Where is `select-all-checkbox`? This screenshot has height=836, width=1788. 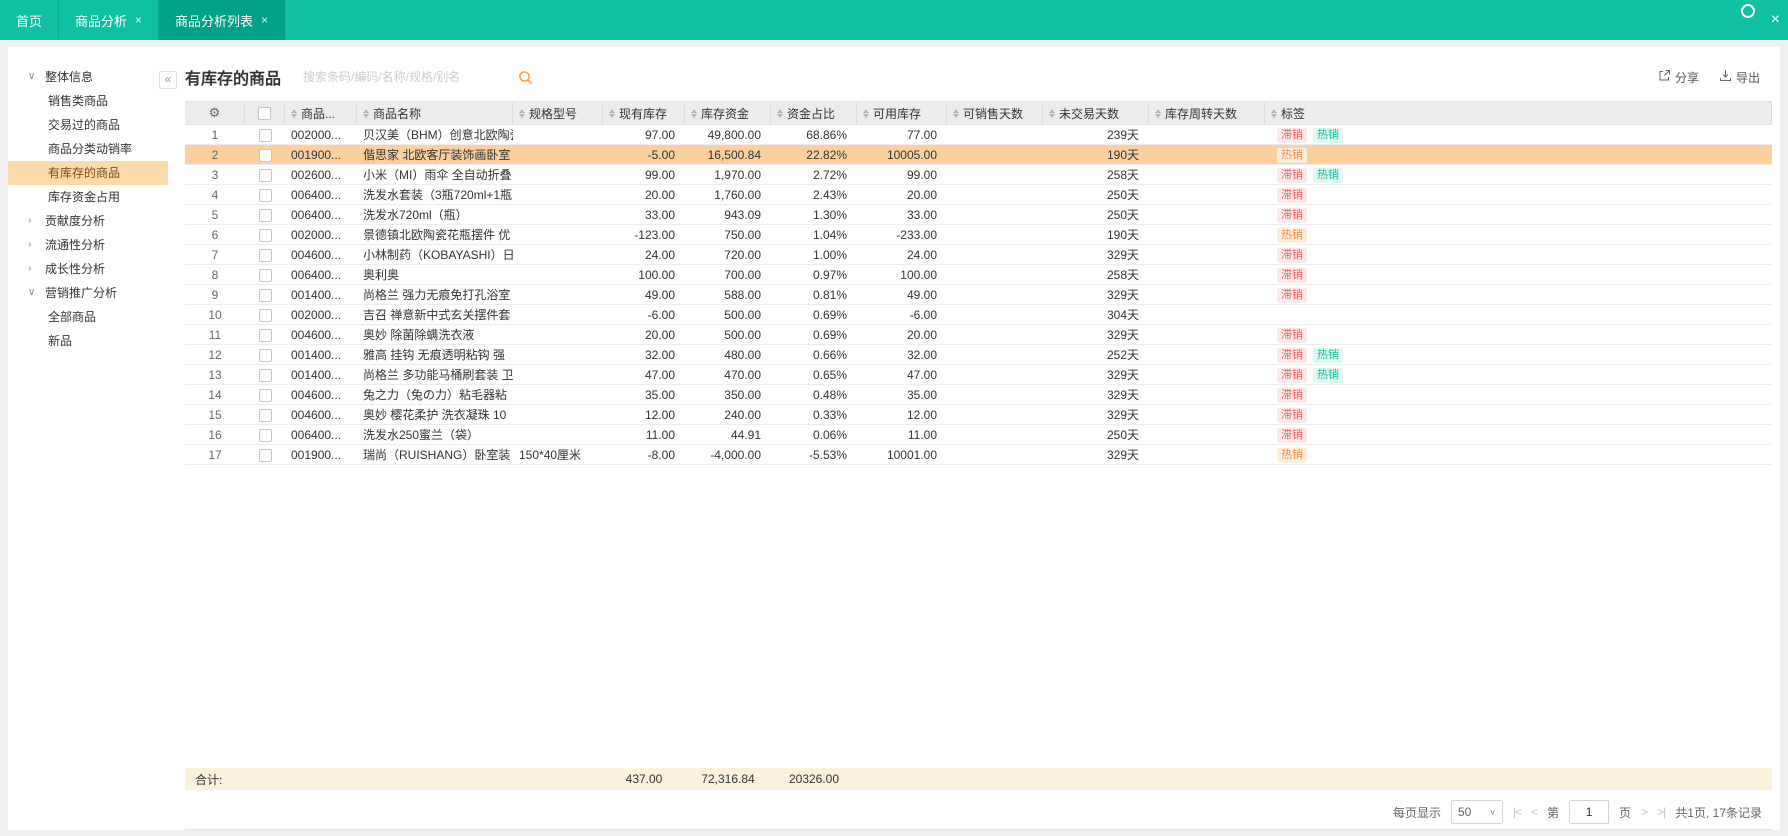 select-all-checkbox is located at coordinates (264, 113).